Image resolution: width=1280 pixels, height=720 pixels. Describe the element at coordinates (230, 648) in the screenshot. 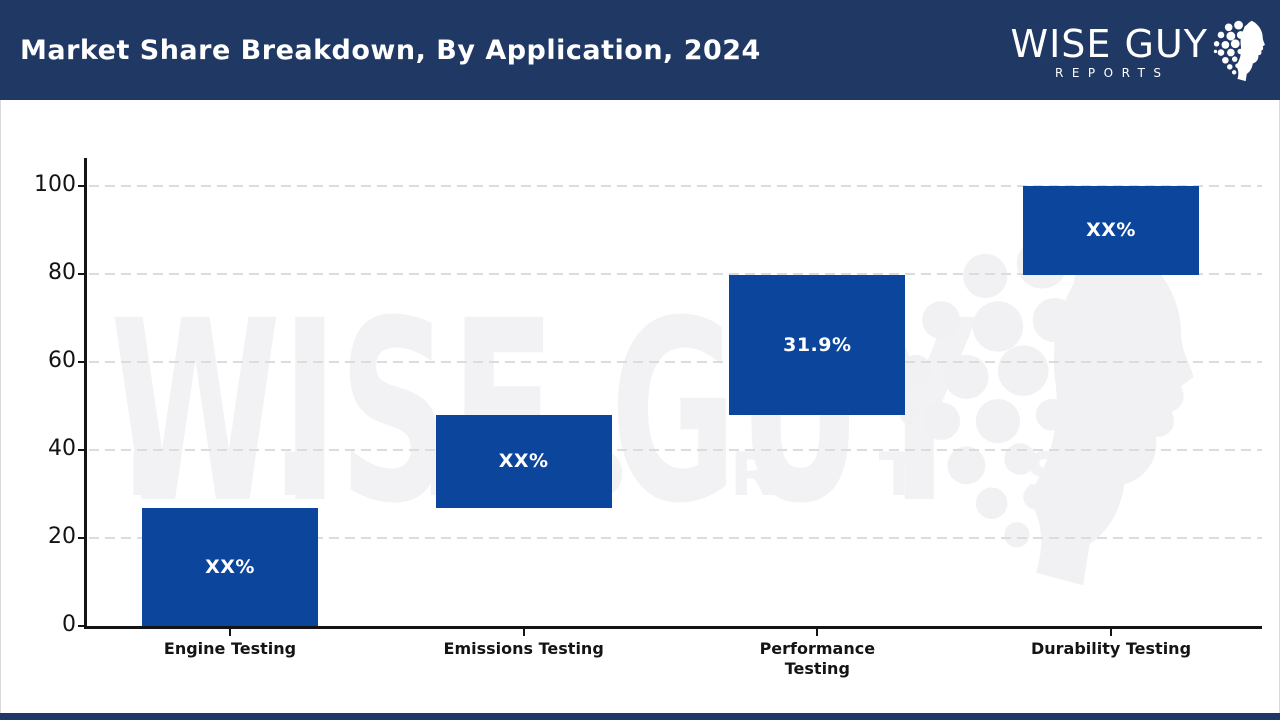

I see `x-category-label: Engine Testing` at that location.